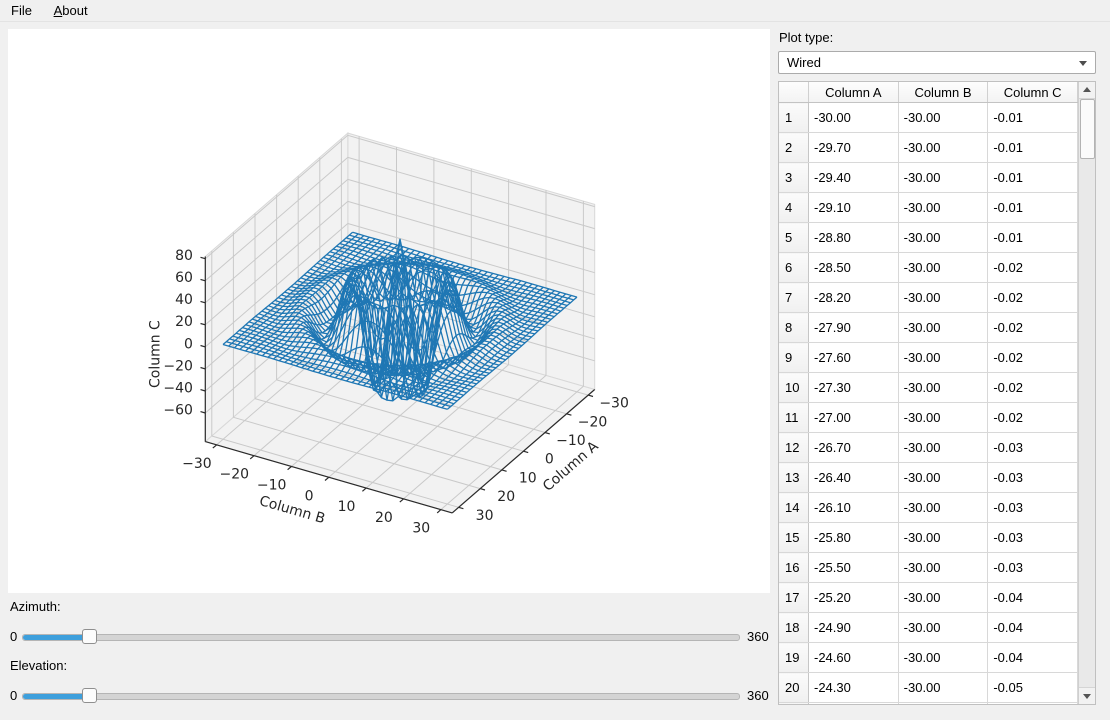 This screenshot has width=1110, height=720. I want to click on row-index-cell: 12, so click(794, 447).